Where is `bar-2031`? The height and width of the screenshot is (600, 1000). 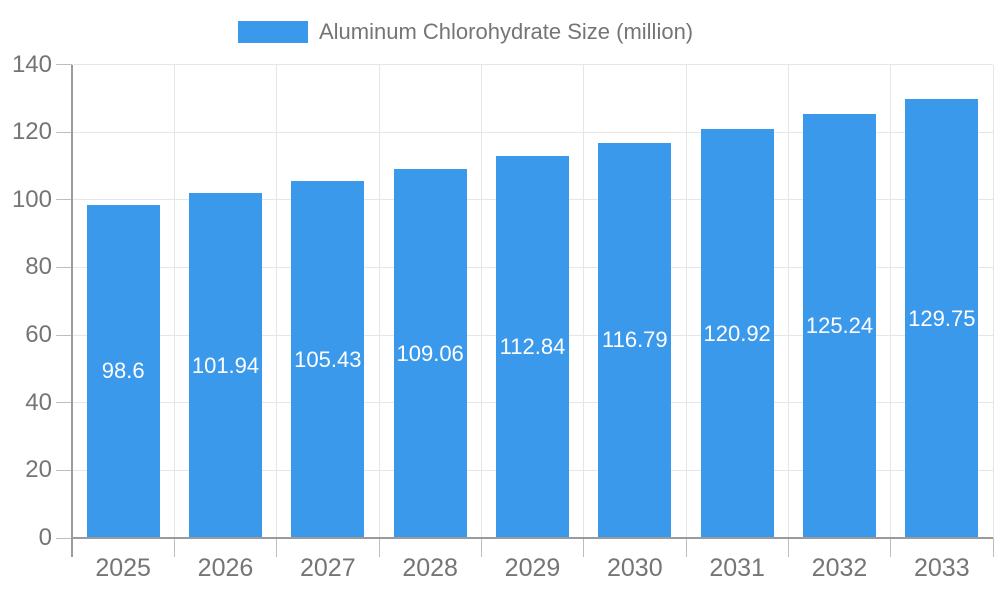
bar-2031 is located at coordinates (737, 333).